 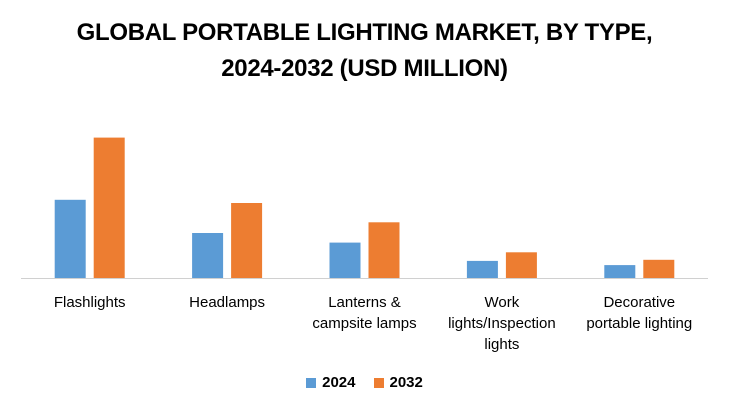 I want to click on x-tick-label: Lanterns & campsite lamps, so click(x=365, y=313).